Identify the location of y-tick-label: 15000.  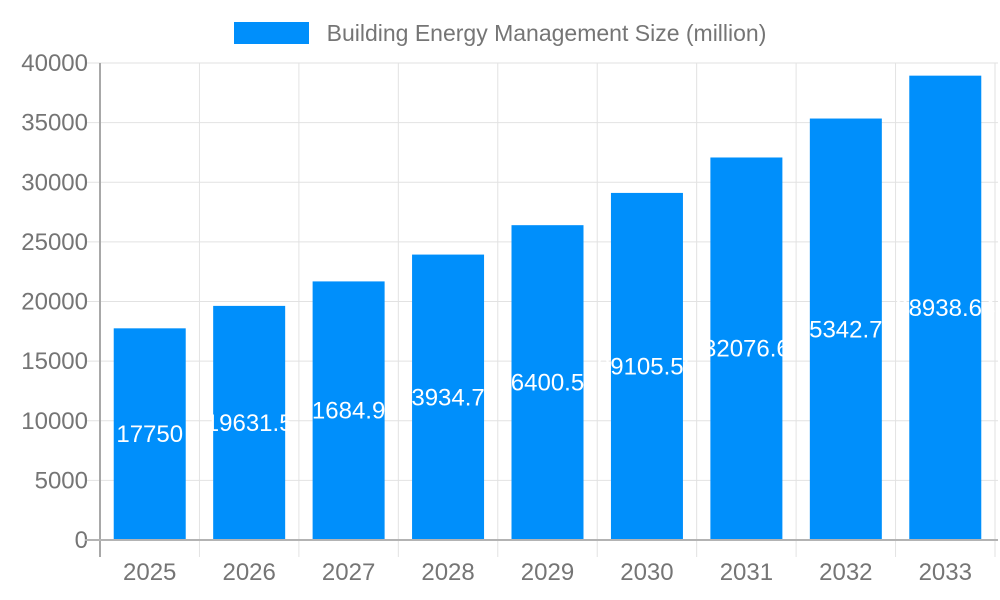
(54, 361).